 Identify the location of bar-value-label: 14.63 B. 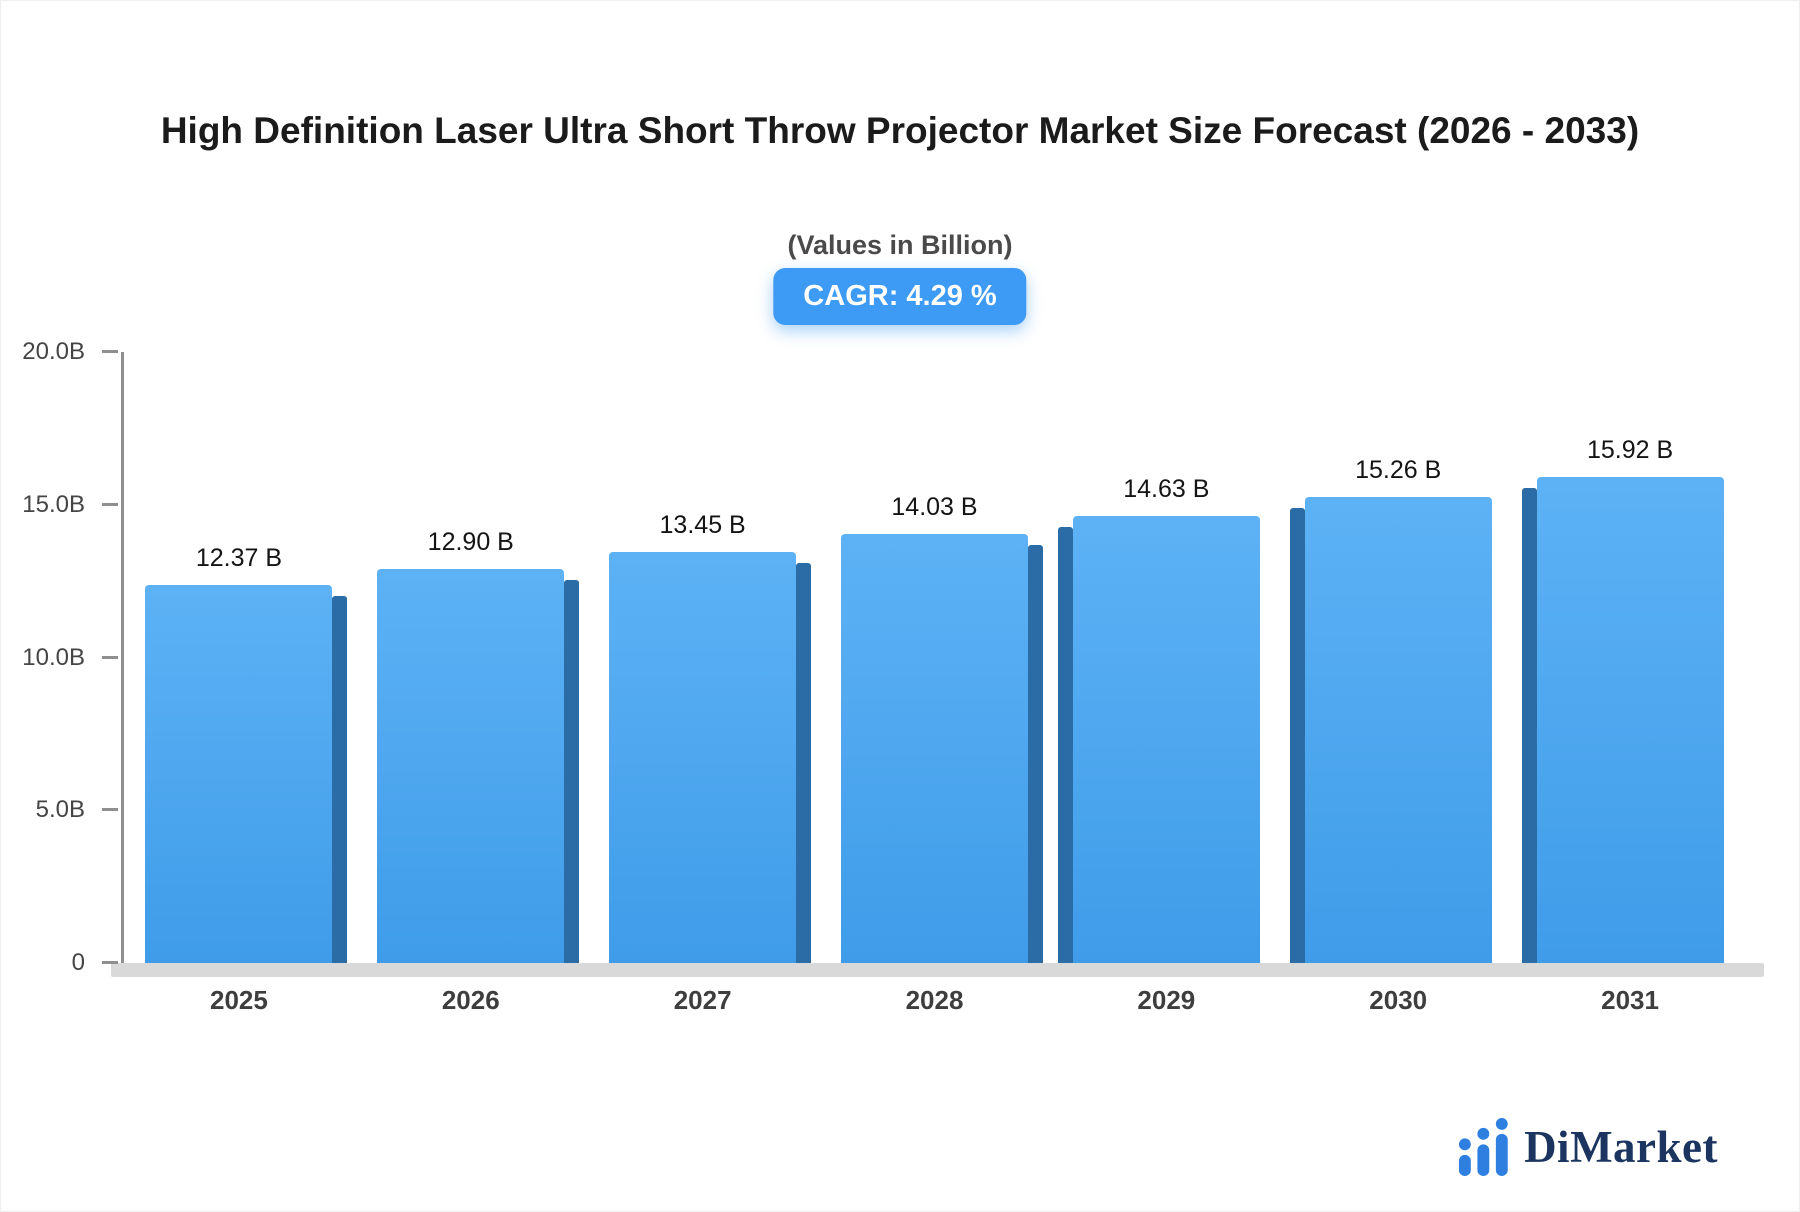
(1166, 489).